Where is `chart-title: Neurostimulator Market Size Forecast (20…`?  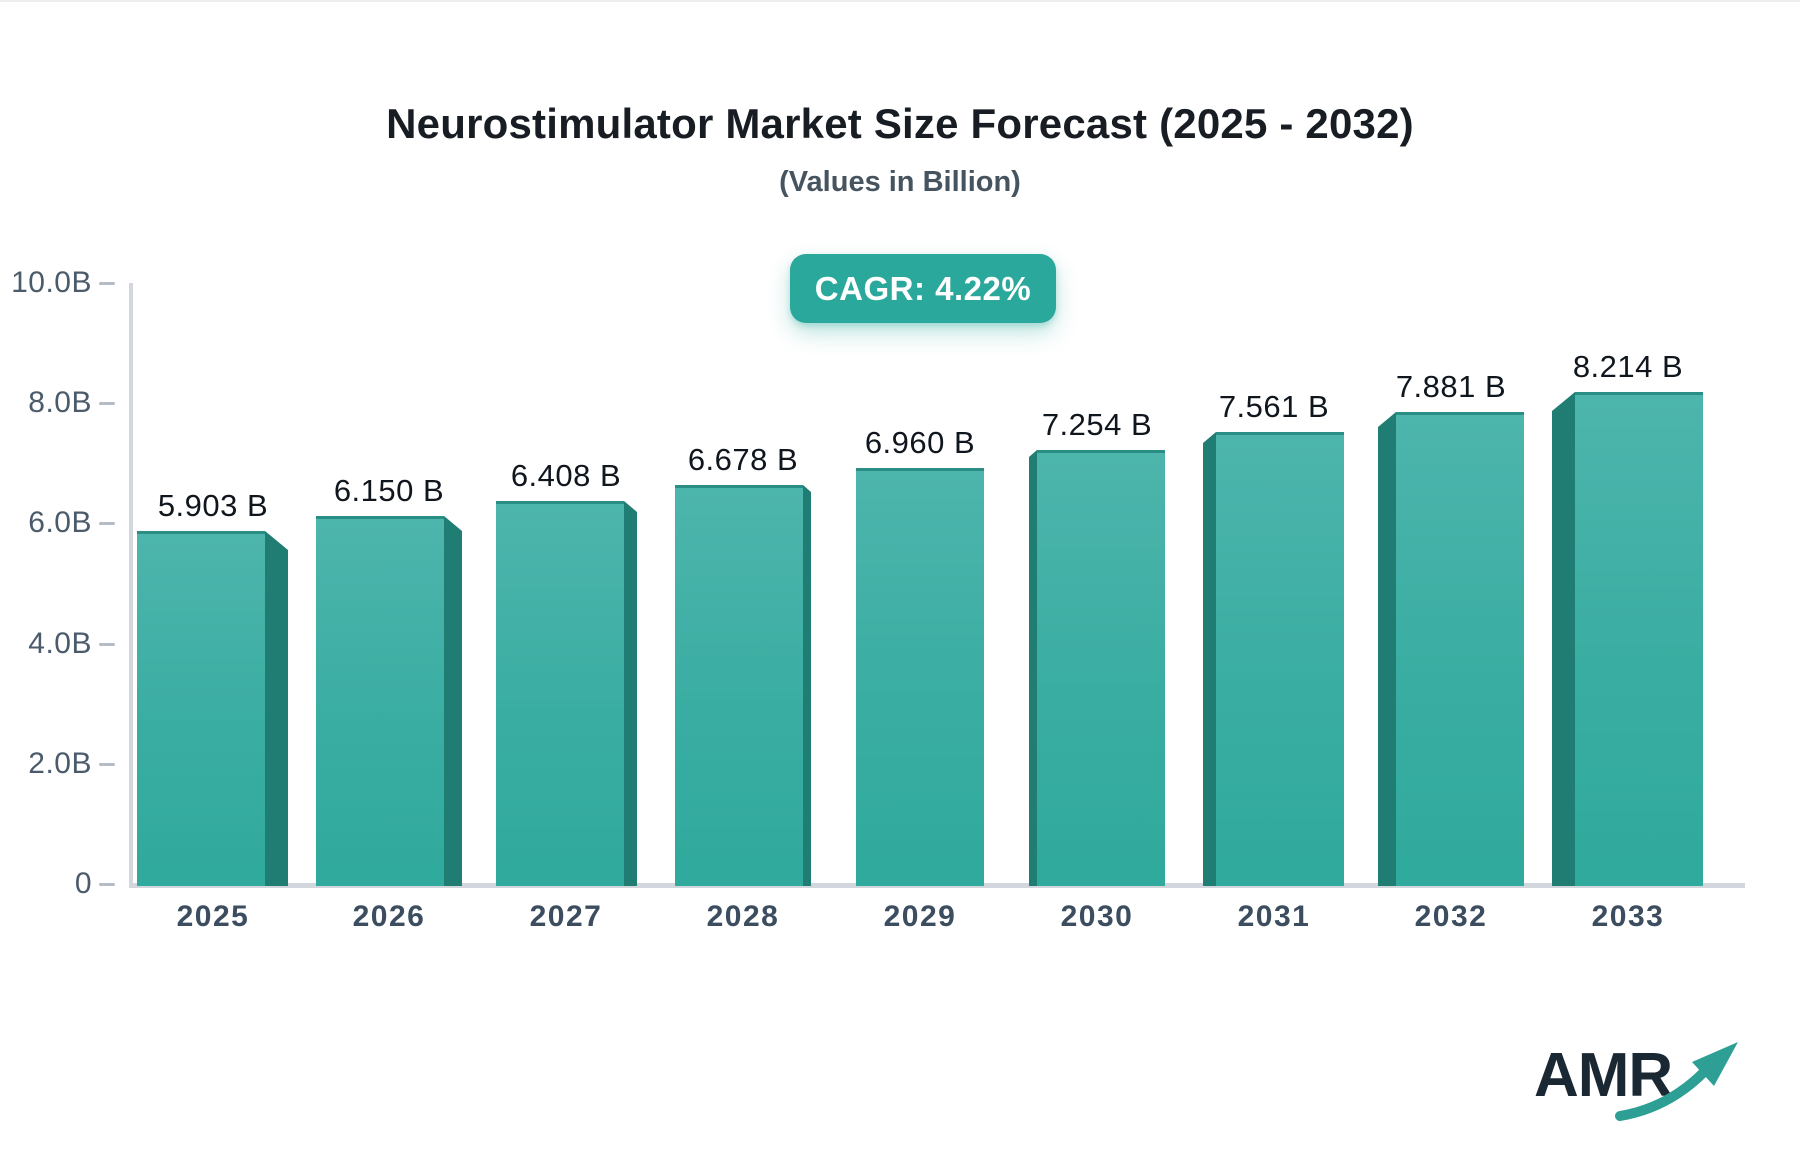
chart-title: Neurostimulator Market Size Forecast (20… is located at coordinates (900, 123).